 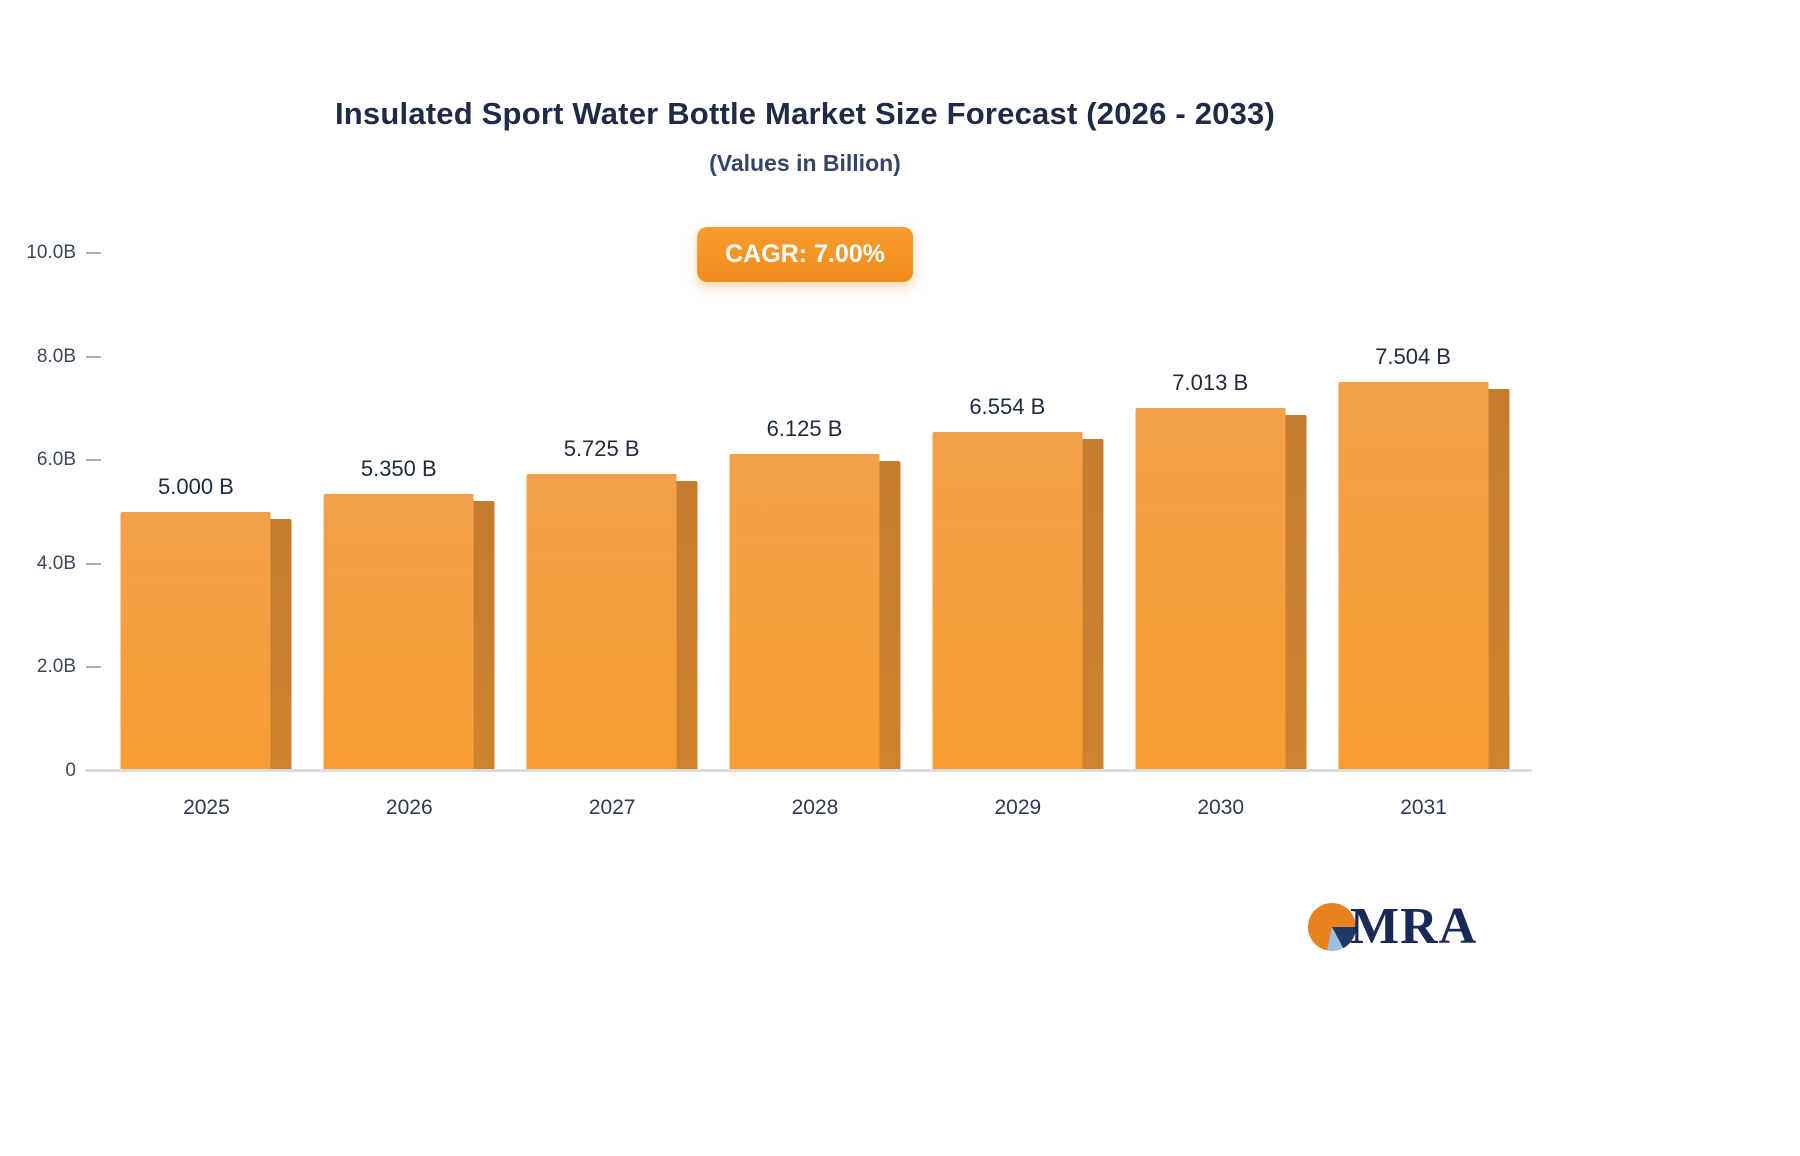 I want to click on bar-cell: 5.000 B 2025, so click(x=206, y=536).